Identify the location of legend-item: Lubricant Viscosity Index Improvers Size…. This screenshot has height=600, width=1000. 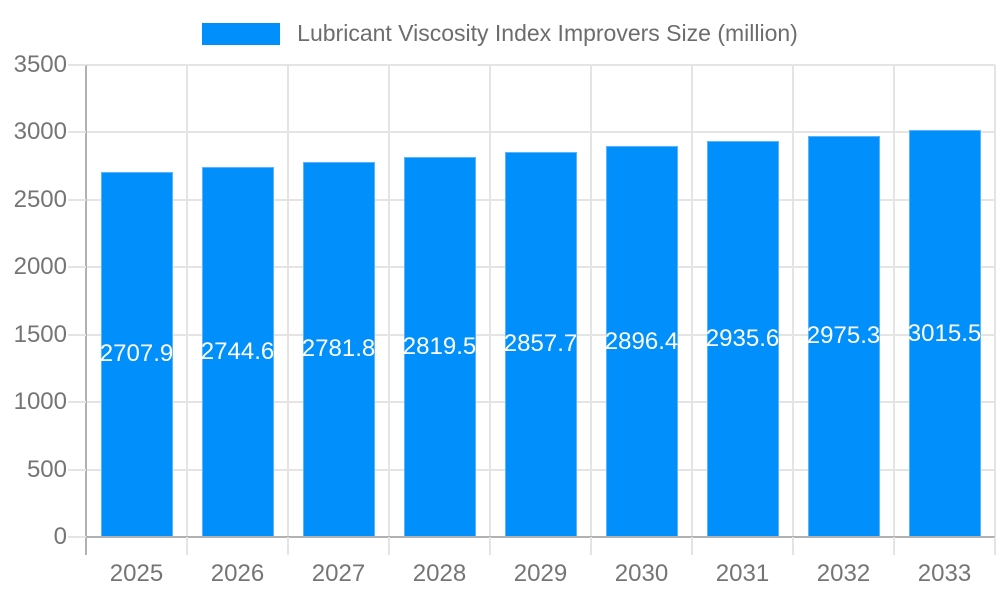
(500, 33).